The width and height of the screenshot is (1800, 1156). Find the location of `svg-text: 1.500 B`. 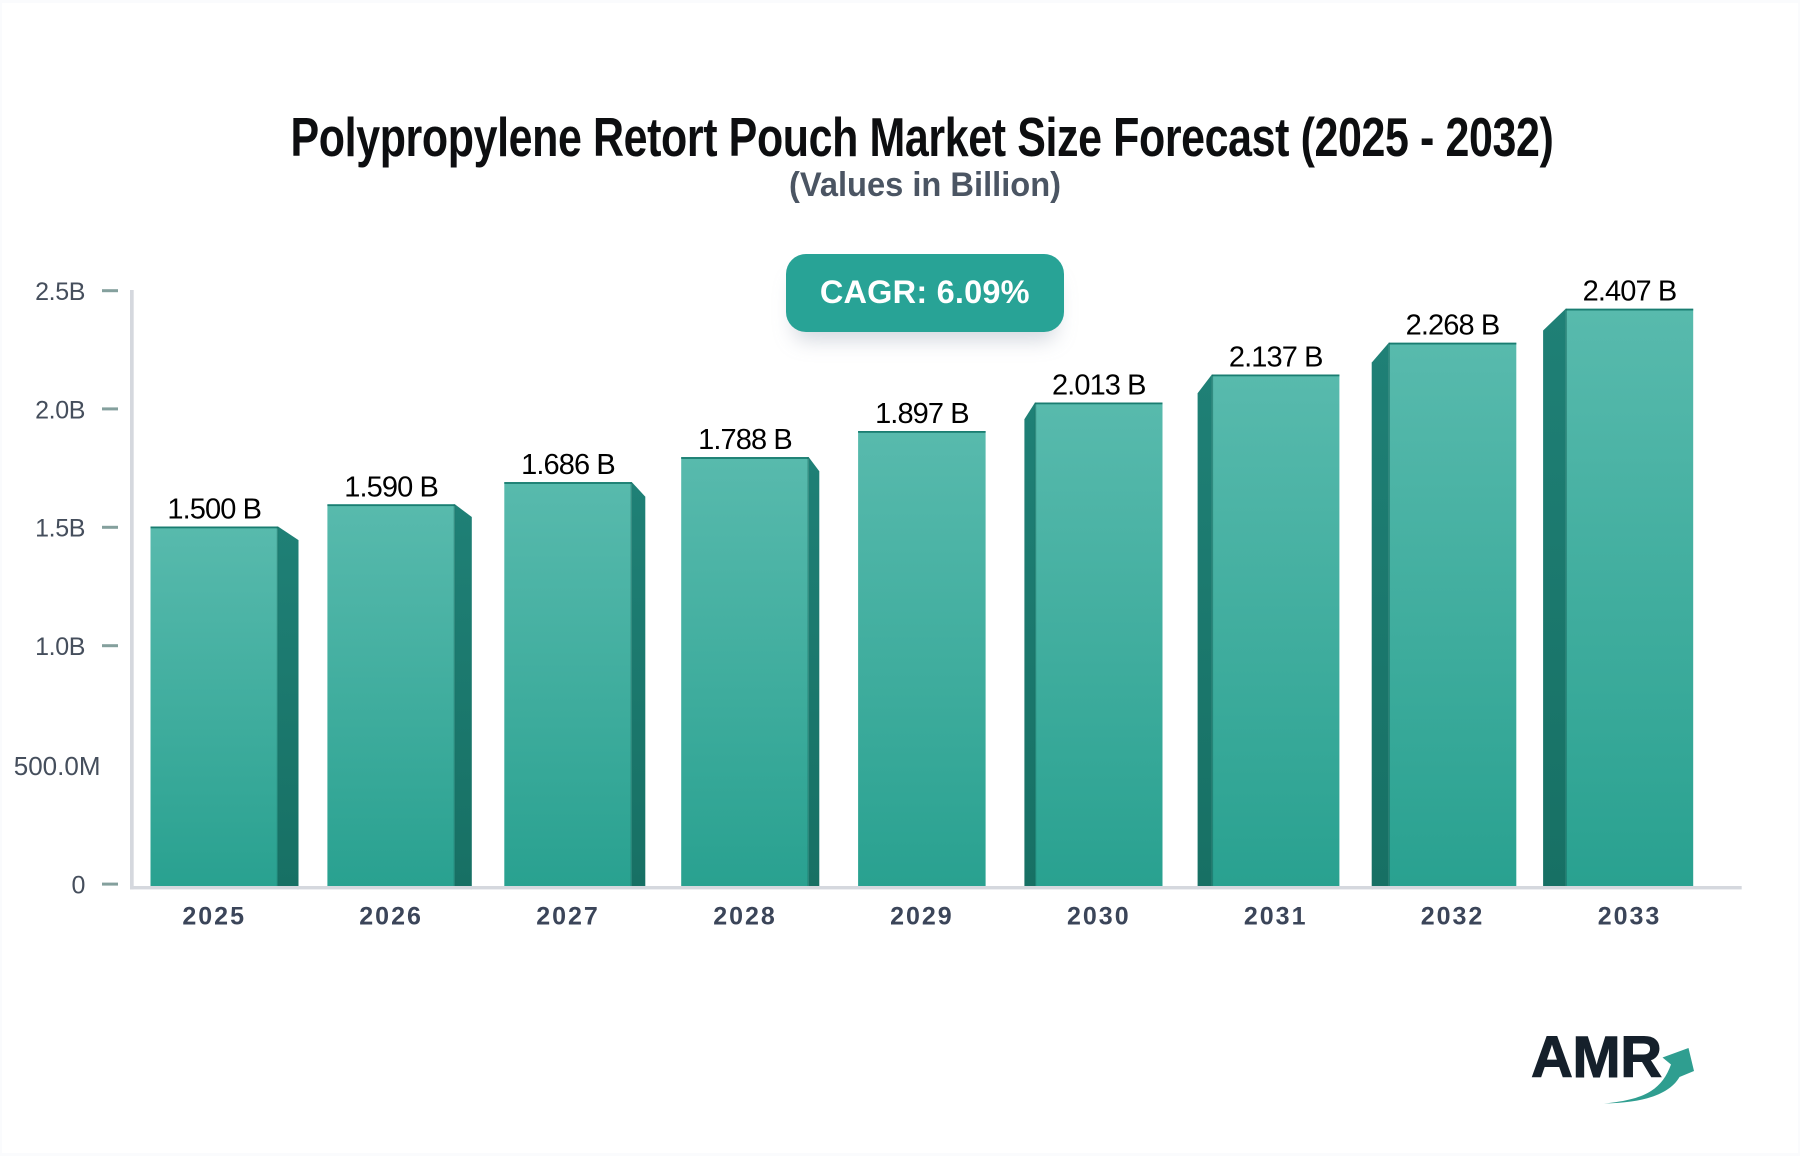

svg-text: 1.500 B is located at coordinates (214, 510).